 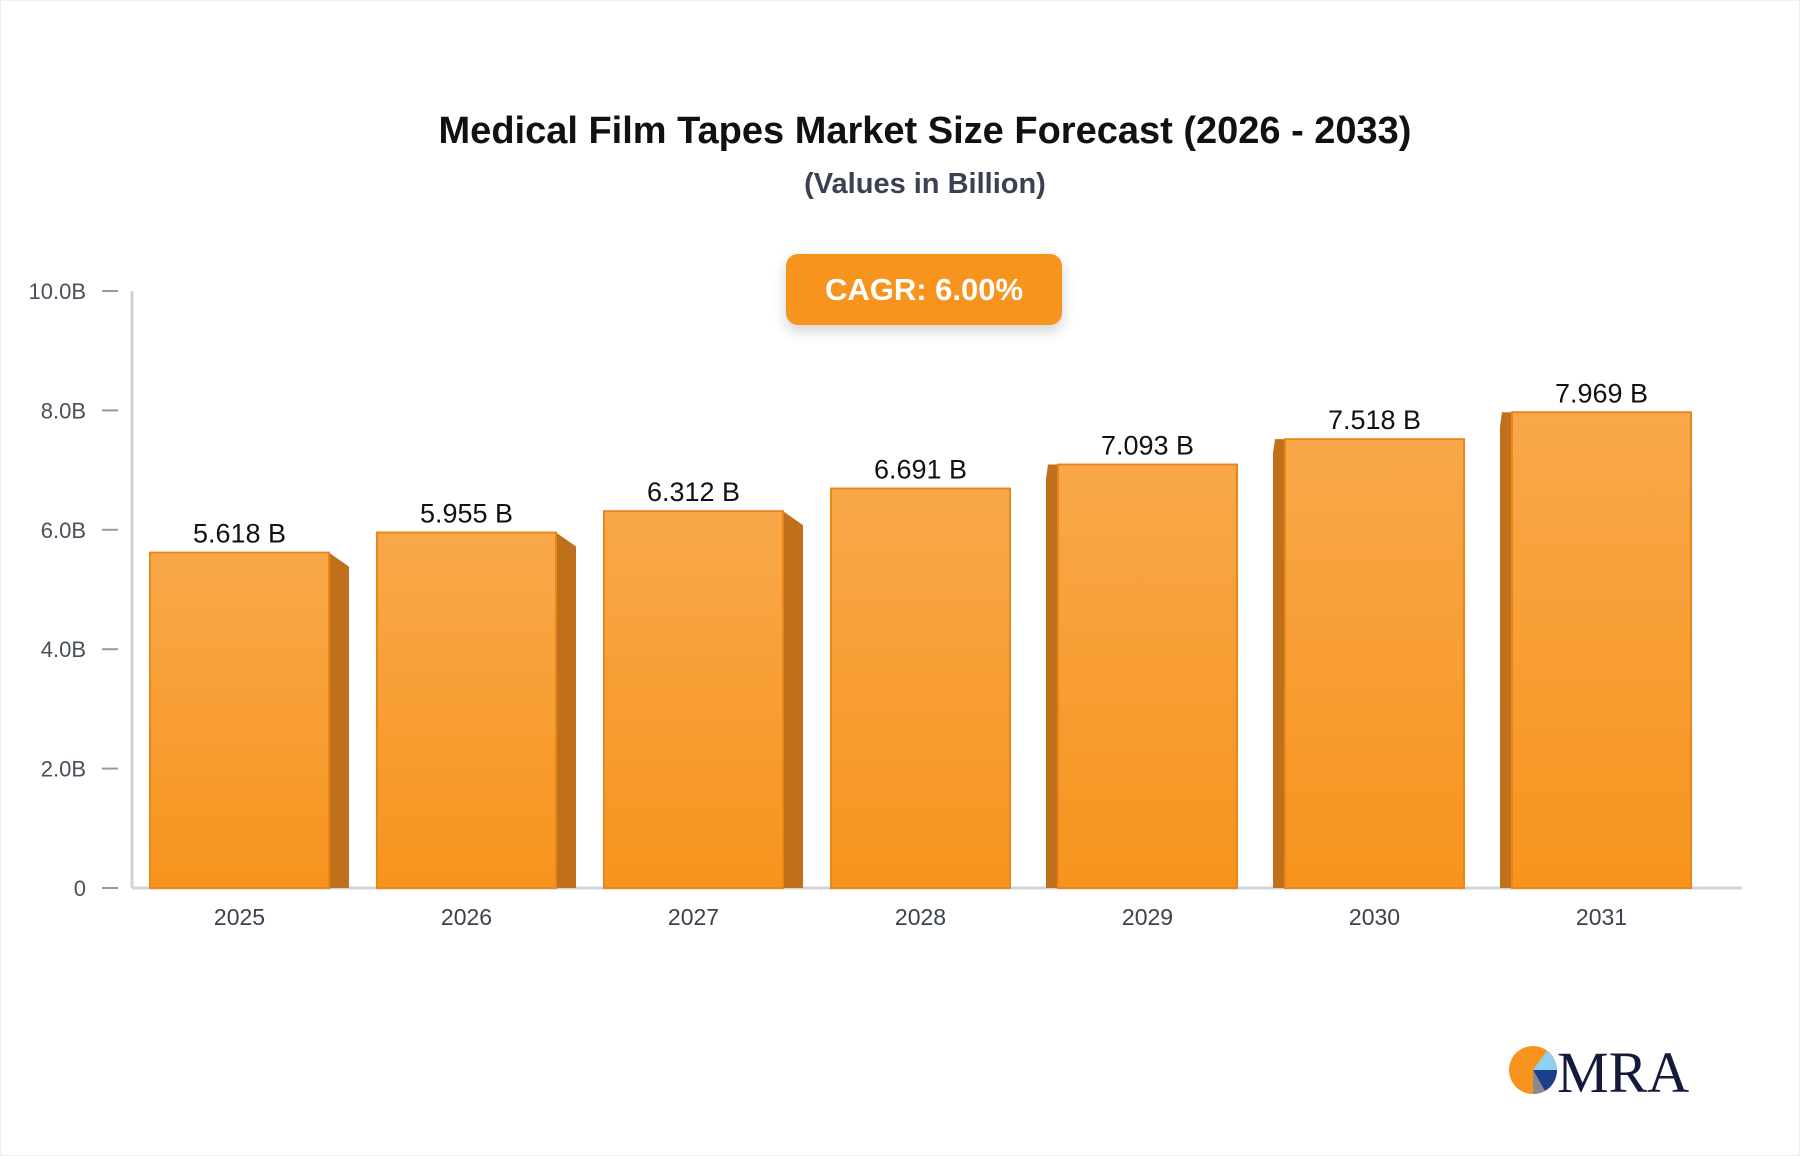 I want to click on svg-text: MRA, so click(x=1623, y=1070).